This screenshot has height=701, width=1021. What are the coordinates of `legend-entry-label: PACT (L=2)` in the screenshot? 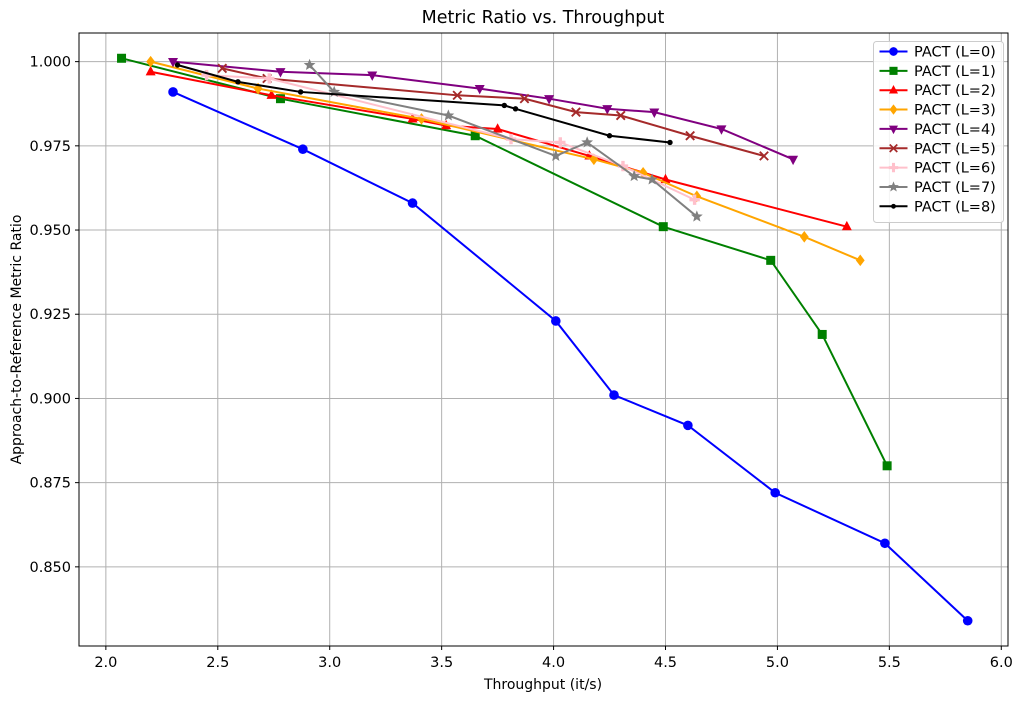 It's located at (955, 91).